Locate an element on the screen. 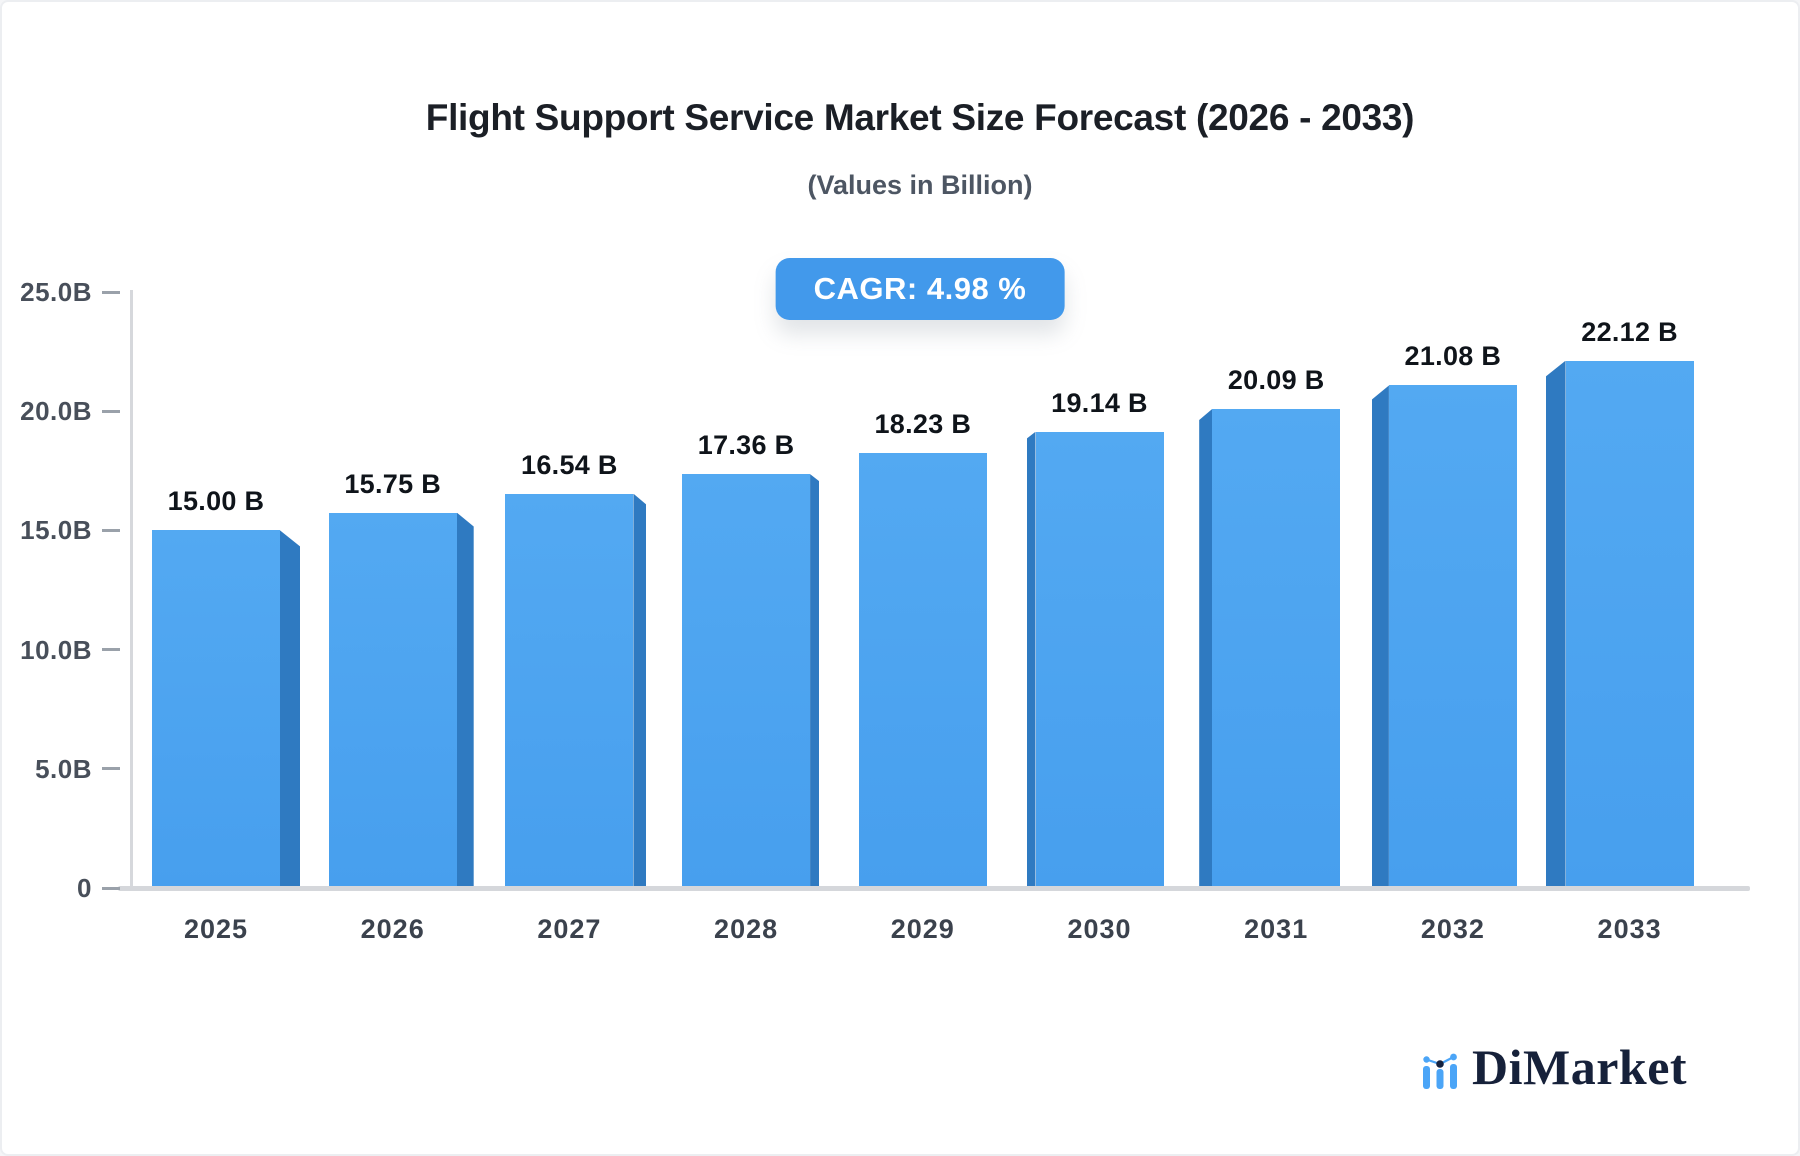  bar-2025 is located at coordinates (216, 708).